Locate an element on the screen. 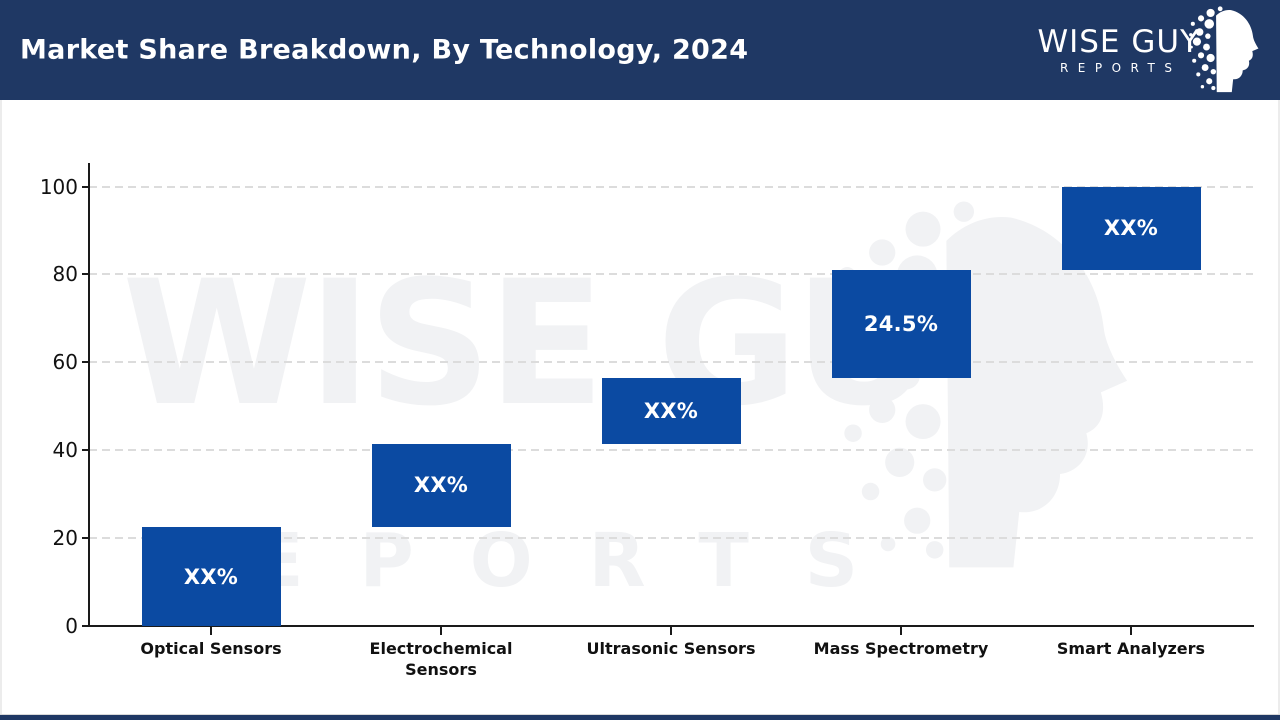  bar-value-label: 24.5% is located at coordinates (901, 323).